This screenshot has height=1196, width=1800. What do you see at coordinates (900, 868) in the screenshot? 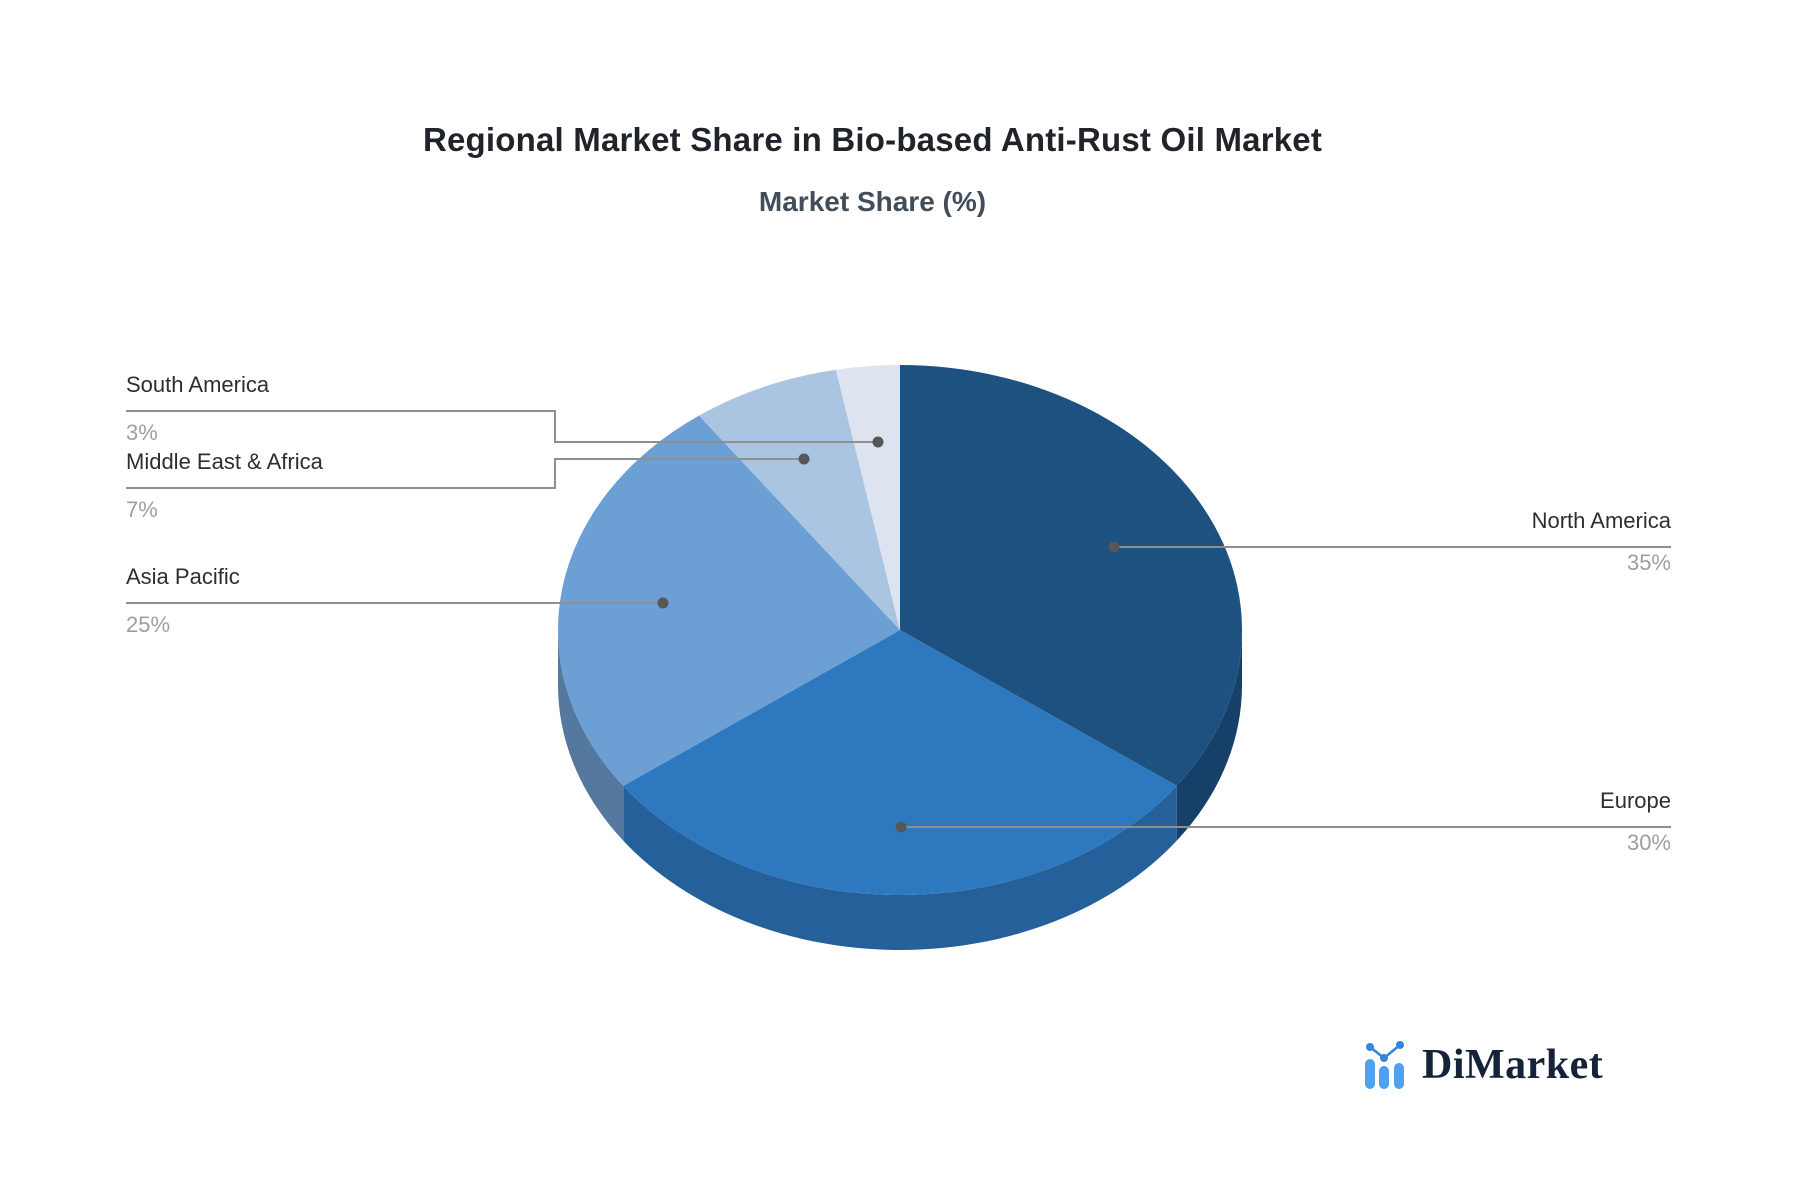
I see `pie-rim-europe` at bounding box center [900, 868].